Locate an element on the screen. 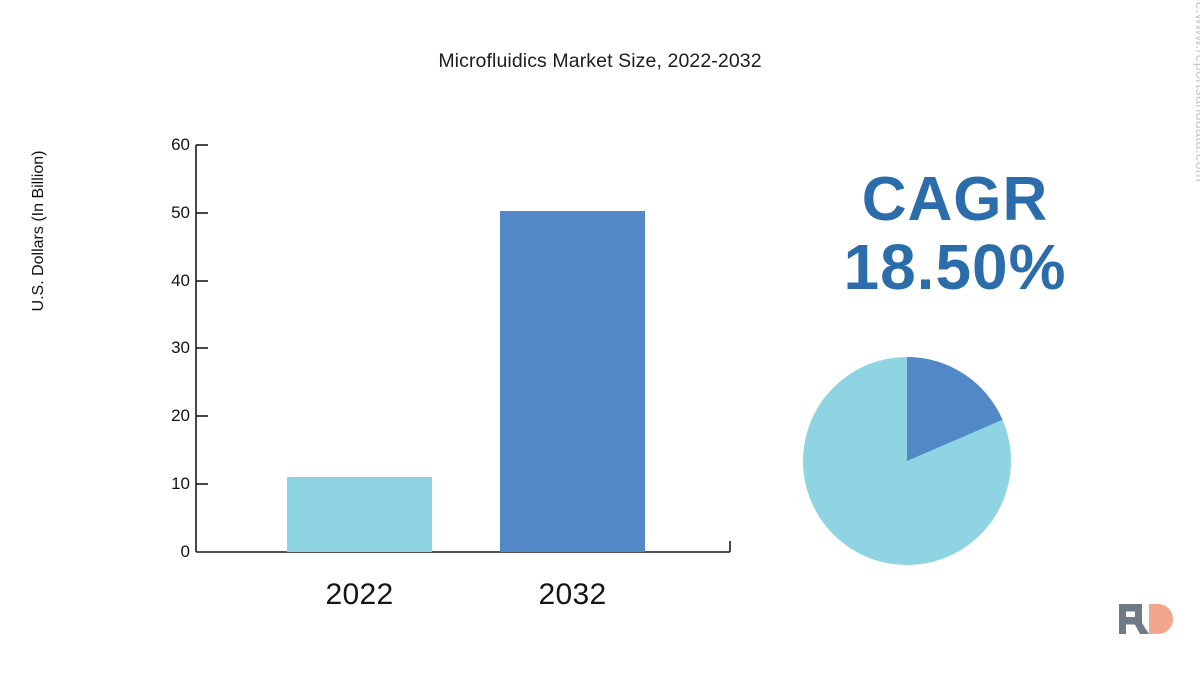 Image resolution: width=1200 pixels, height=674 pixels. y-tick-label: 60 is located at coordinates (180, 144).